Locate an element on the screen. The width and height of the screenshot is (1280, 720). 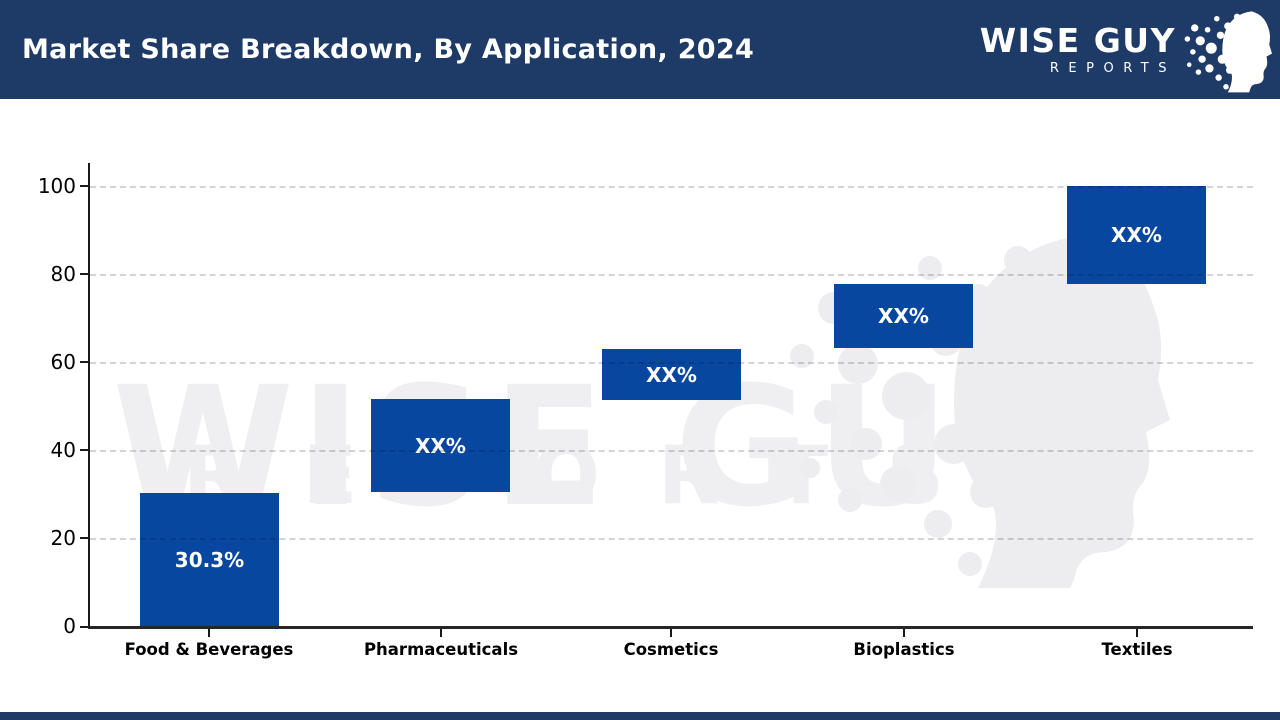
bar-bioplastics: XX% is located at coordinates (903, 316).